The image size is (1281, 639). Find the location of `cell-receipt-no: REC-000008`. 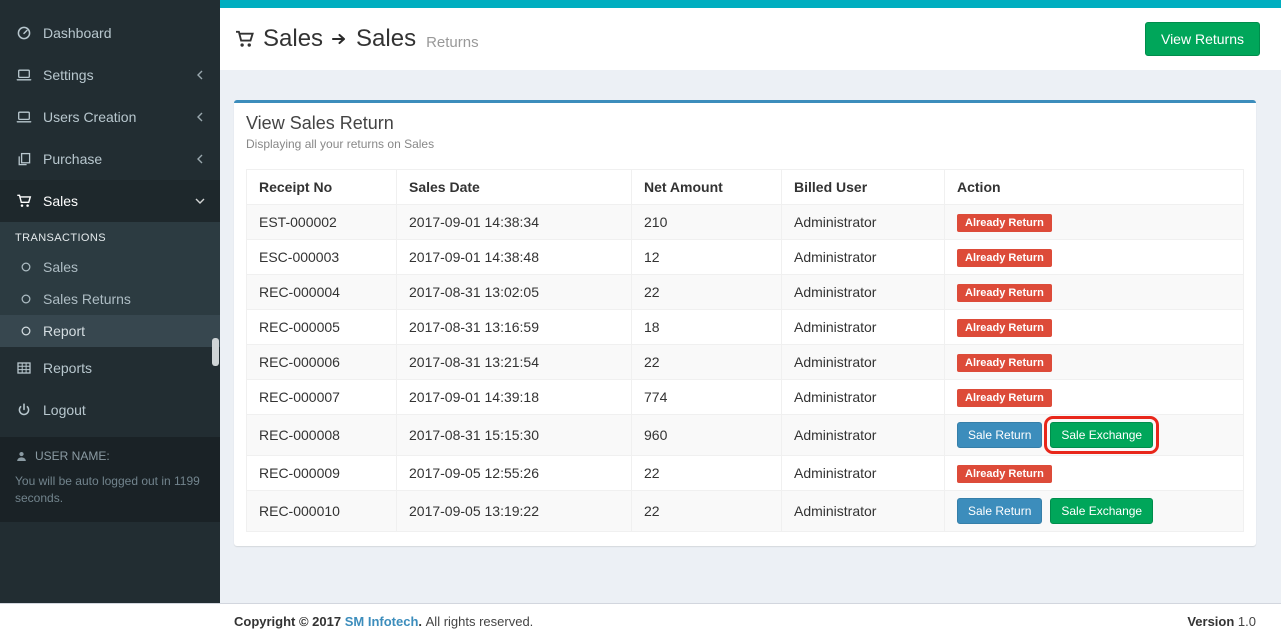

cell-receipt-no: REC-000008 is located at coordinates (321, 435).